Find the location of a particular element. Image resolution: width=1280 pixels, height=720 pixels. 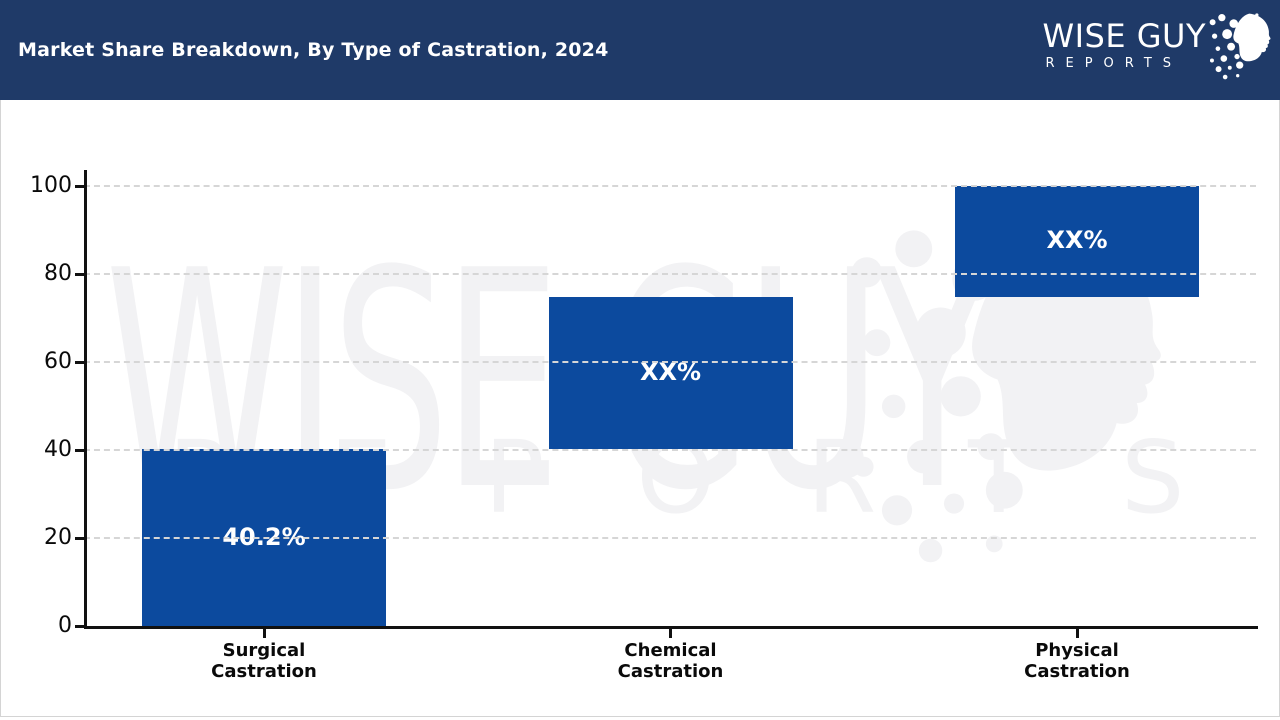

logo-face-icon is located at coordinates (1240, 46).